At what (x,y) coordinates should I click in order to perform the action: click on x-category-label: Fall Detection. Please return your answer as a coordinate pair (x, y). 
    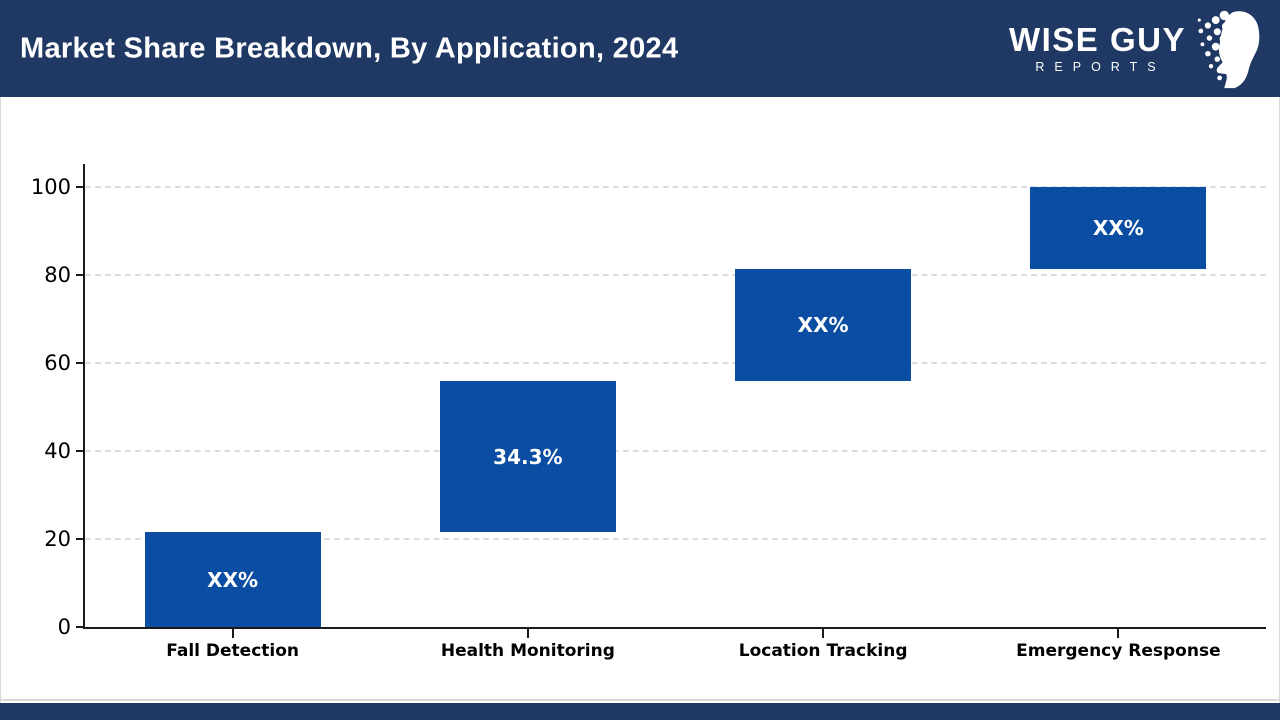
    Looking at the image, I should click on (233, 651).